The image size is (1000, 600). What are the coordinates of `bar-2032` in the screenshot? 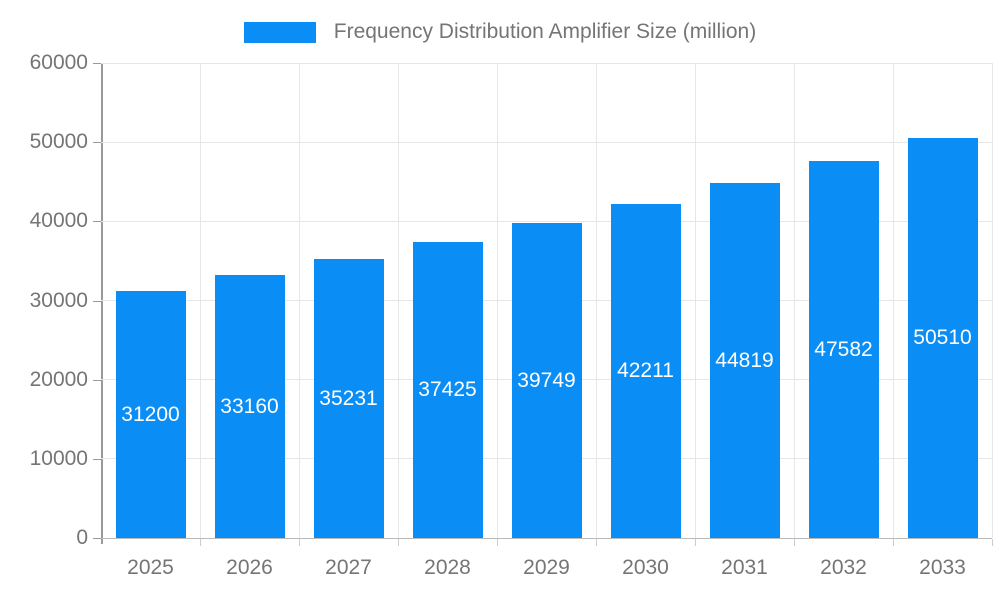 It's located at (843, 349).